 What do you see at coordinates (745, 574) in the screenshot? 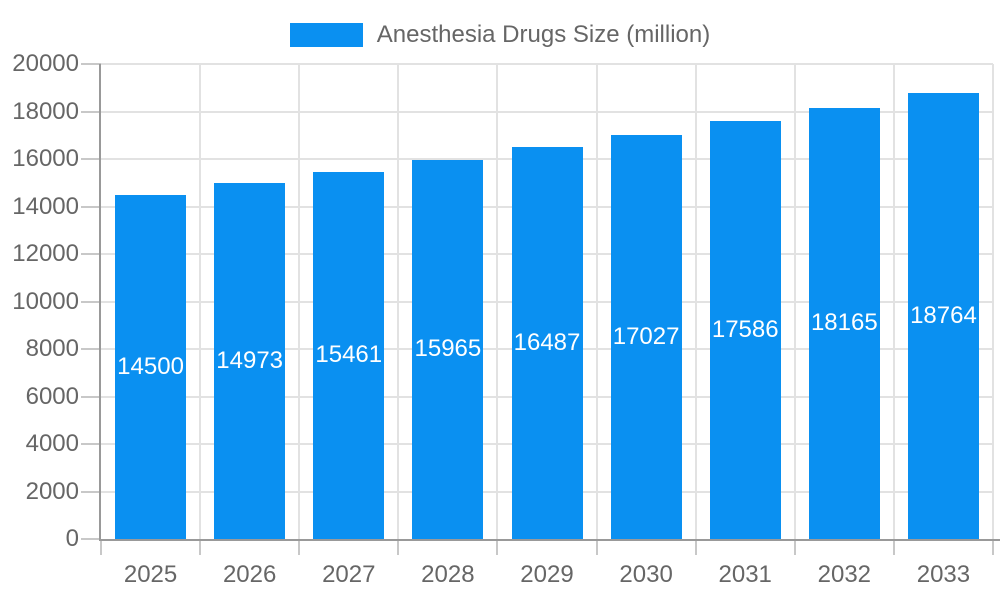
I see `x-tick-label: 2031` at bounding box center [745, 574].